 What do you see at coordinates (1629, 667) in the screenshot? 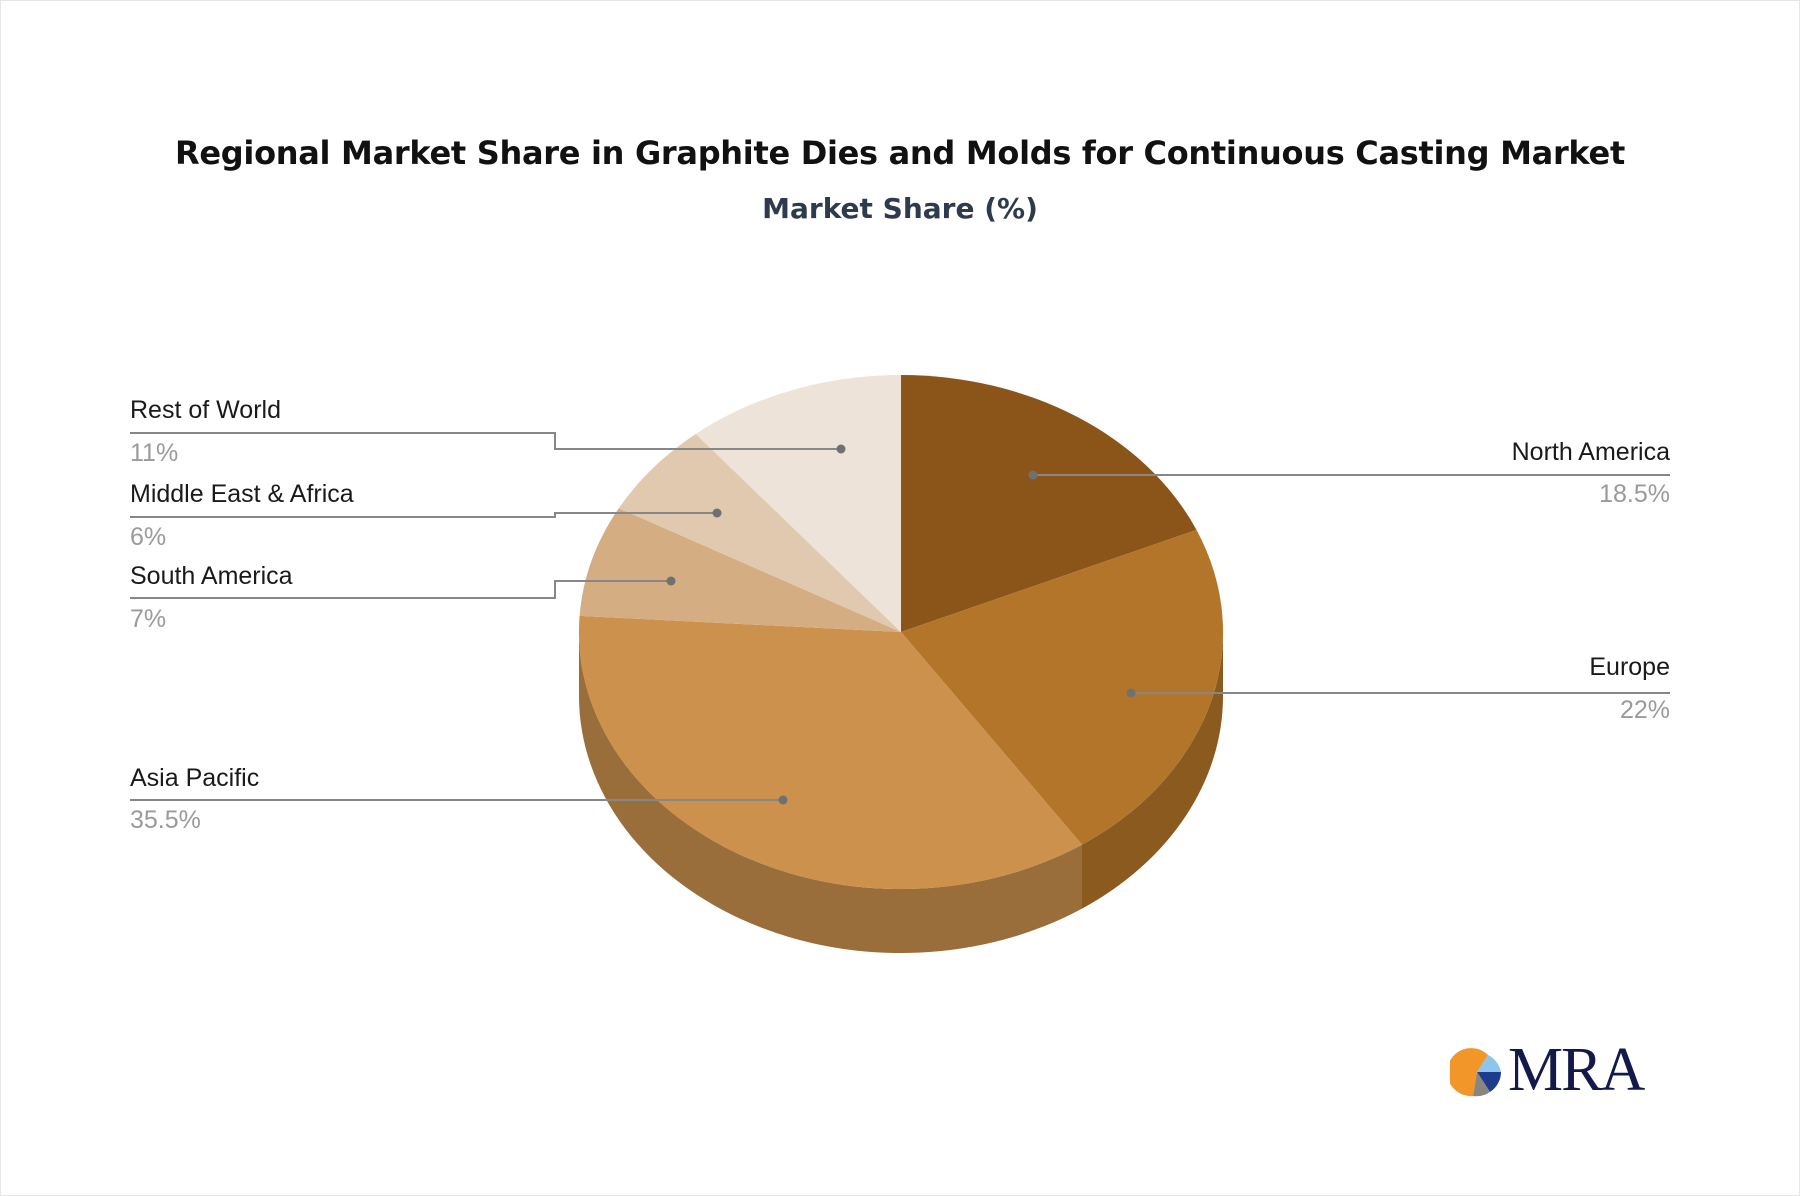
I see `label-europe: Europe` at bounding box center [1629, 667].